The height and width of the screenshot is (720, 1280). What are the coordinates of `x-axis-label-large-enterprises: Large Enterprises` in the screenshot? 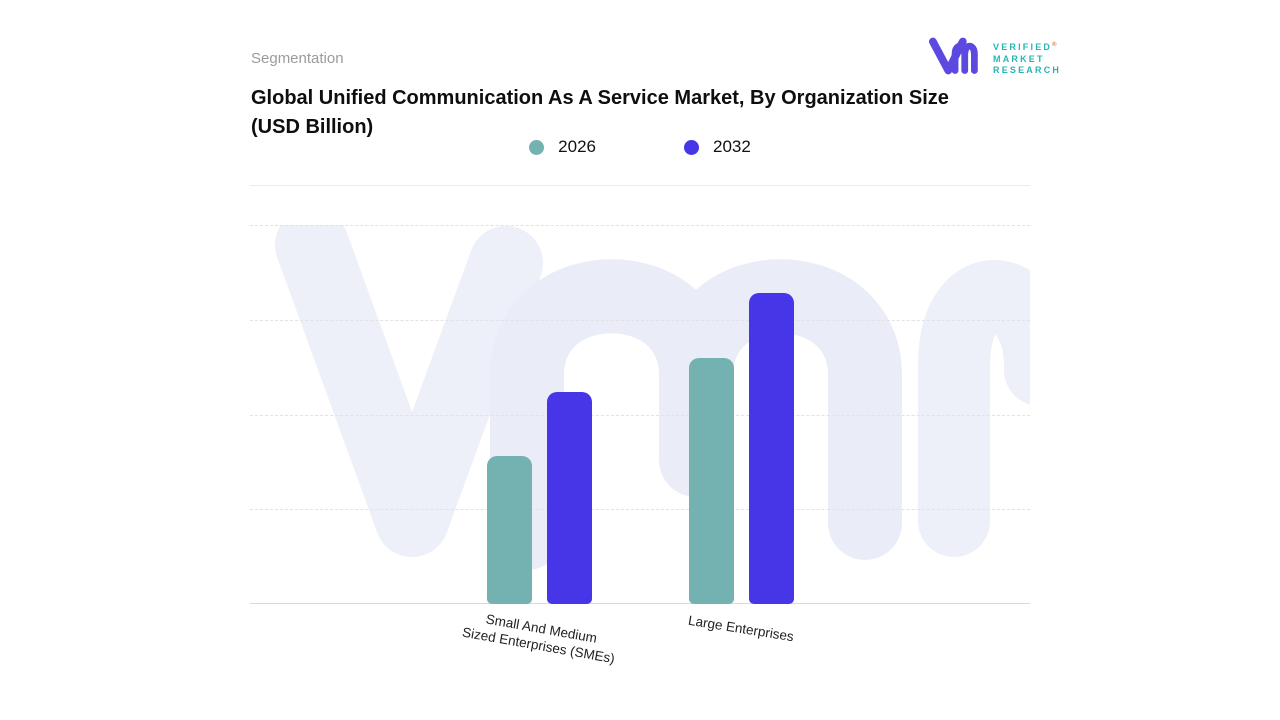 It's located at (741, 628).